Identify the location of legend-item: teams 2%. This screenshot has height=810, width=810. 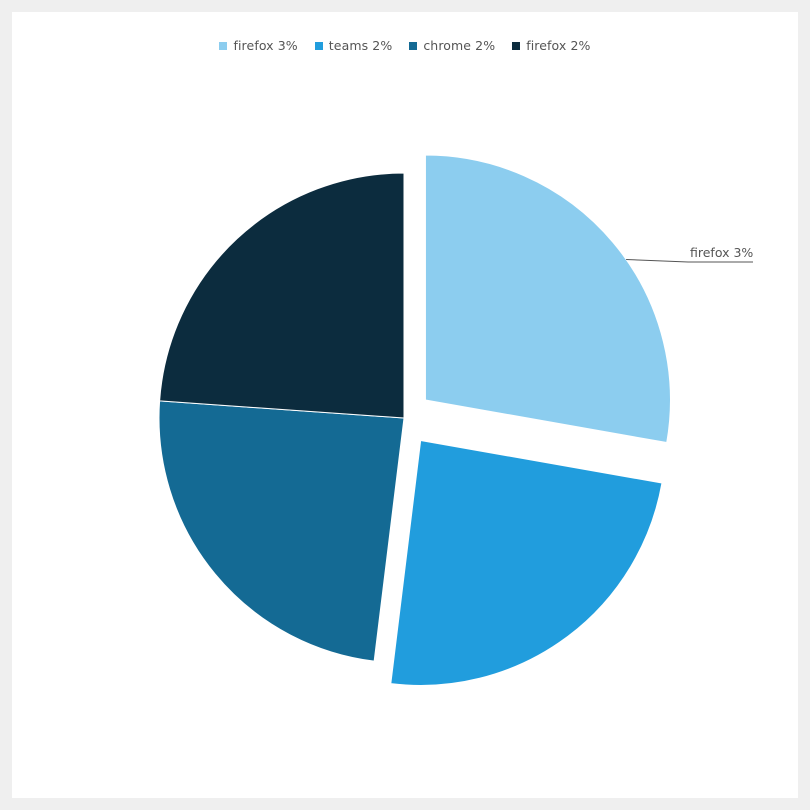
(353, 45).